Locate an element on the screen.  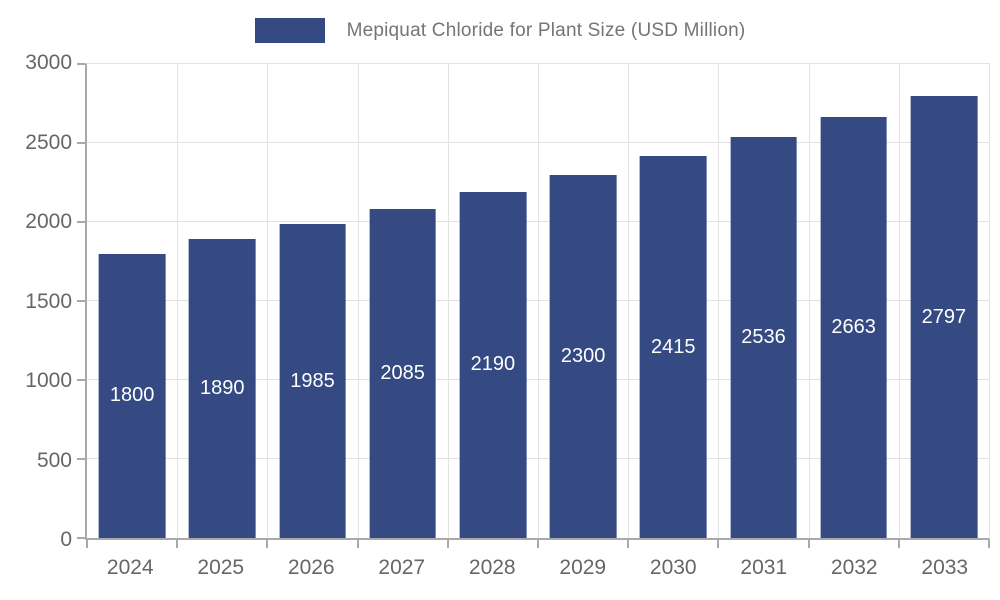
bar-2033: 2797 is located at coordinates (944, 317).